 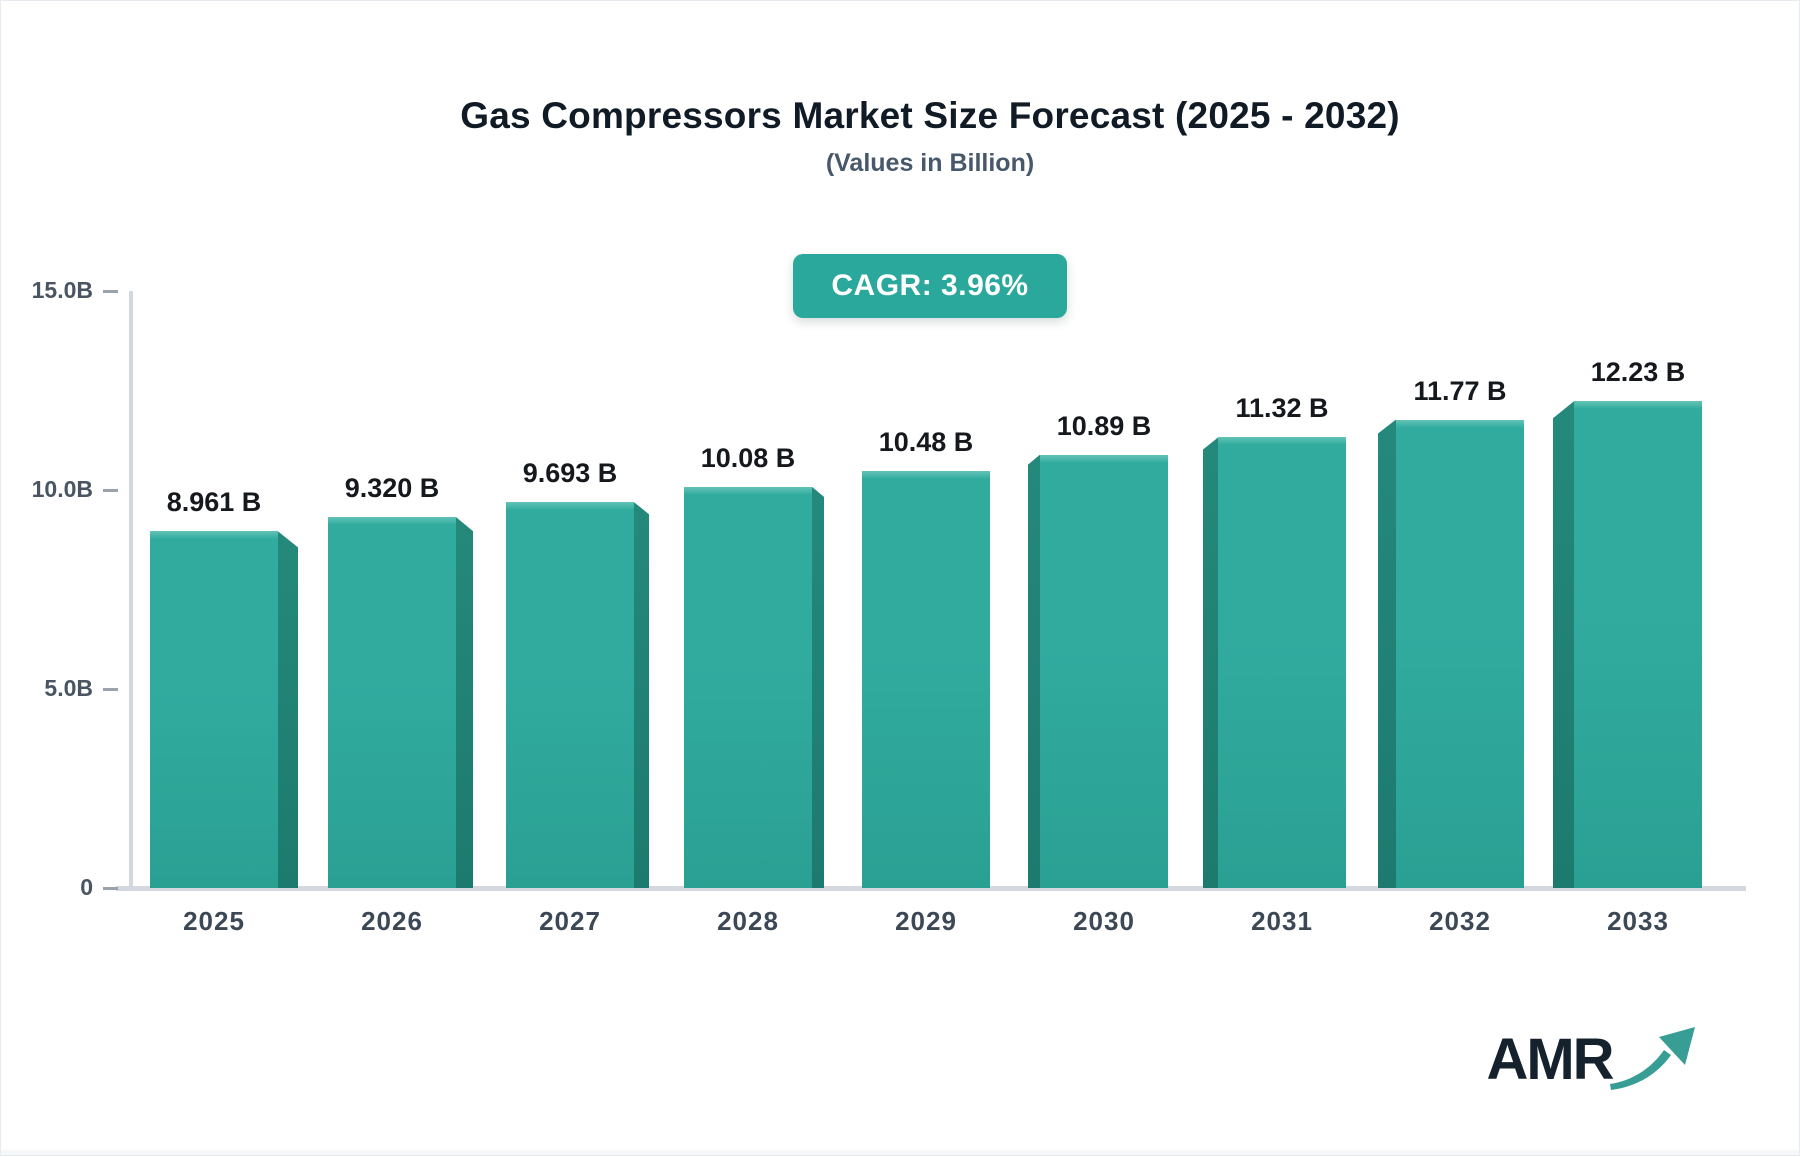 What do you see at coordinates (748, 921) in the screenshot?
I see `x-tick-label: 2028` at bounding box center [748, 921].